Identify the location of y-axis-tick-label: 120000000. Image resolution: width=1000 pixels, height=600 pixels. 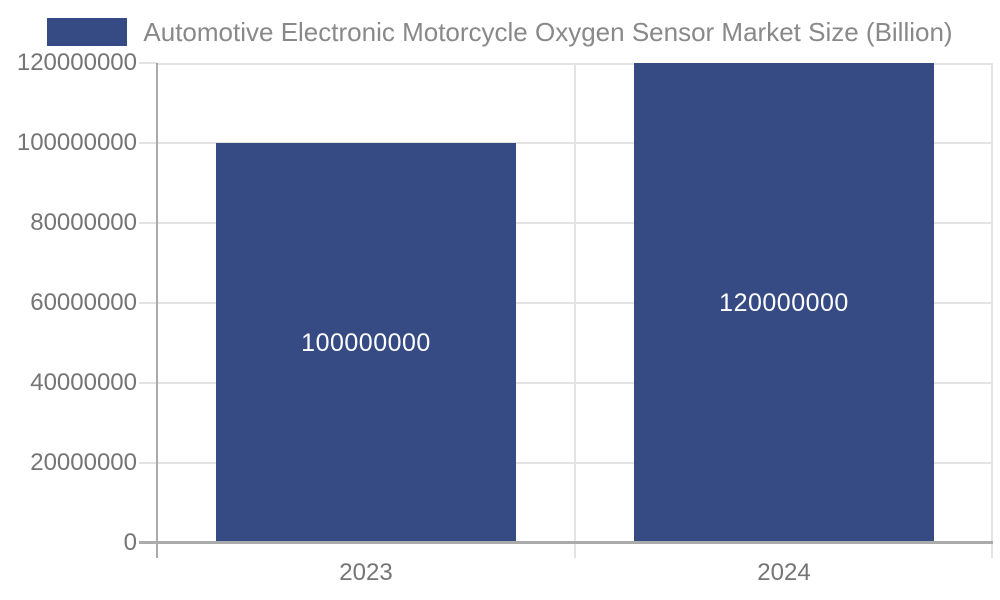
(76, 62).